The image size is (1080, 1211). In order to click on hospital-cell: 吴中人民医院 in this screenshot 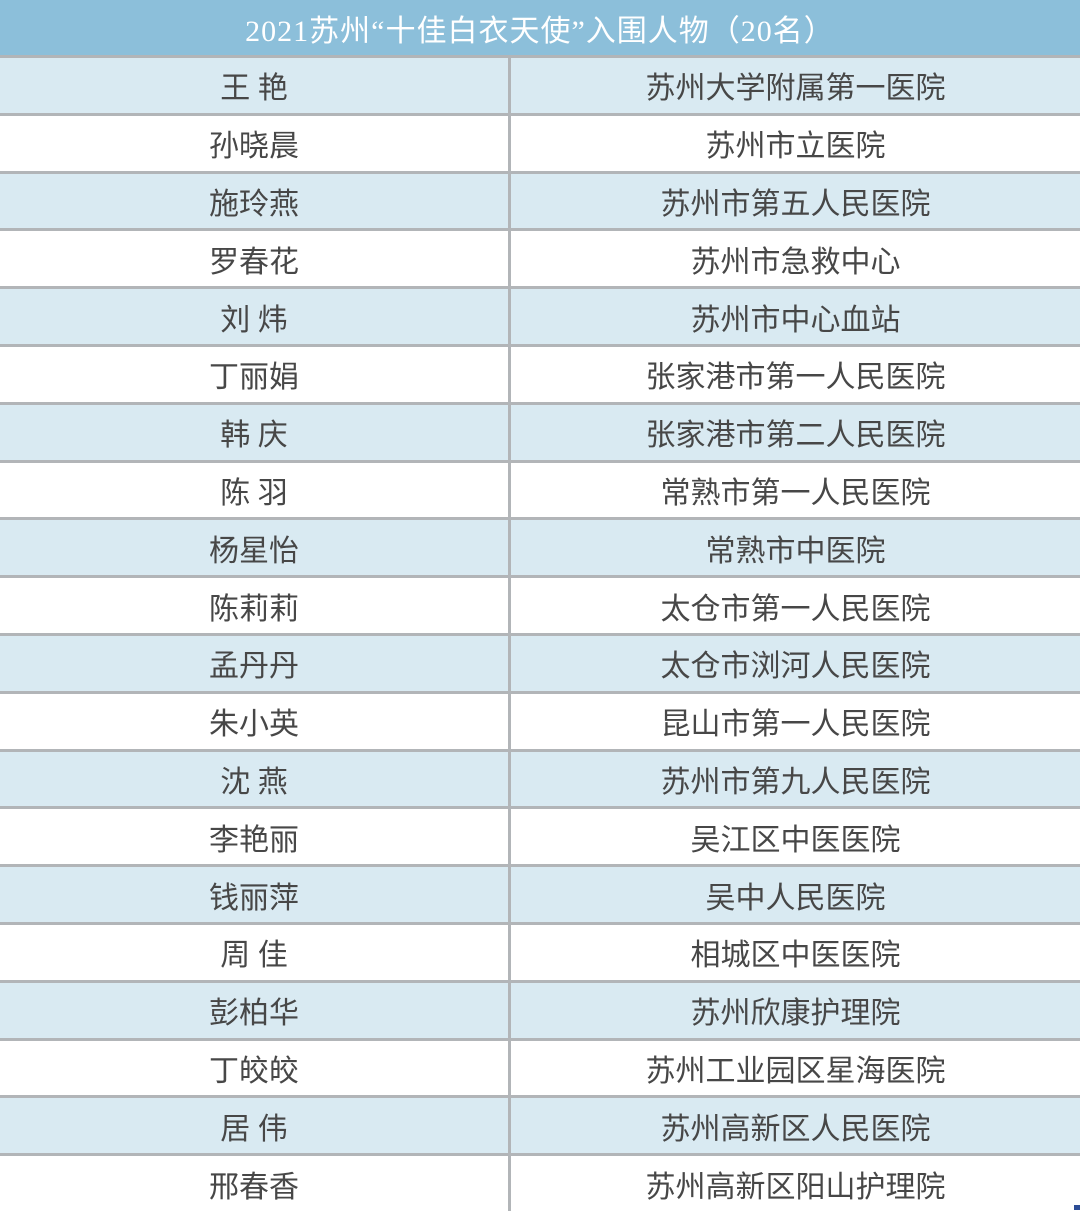, I will do `click(795, 898)`.